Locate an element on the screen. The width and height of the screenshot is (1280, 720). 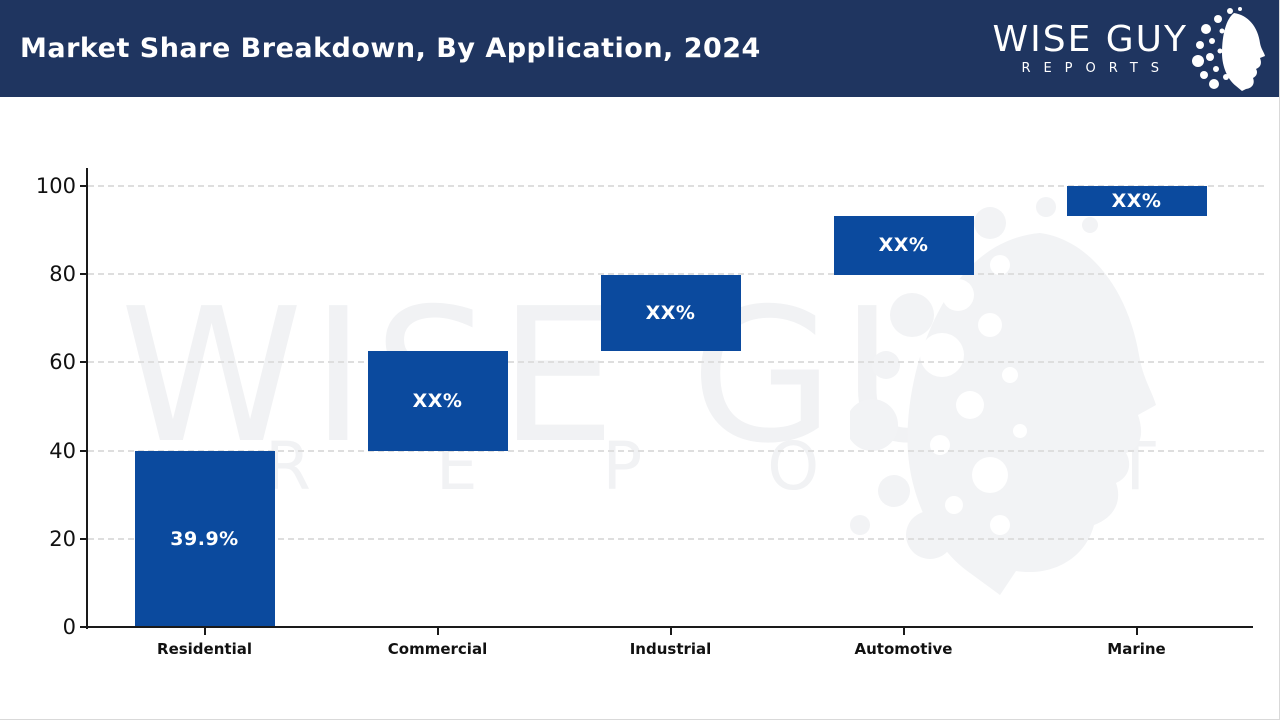
y-tick-label-100: 100 is located at coordinates (55, 186).